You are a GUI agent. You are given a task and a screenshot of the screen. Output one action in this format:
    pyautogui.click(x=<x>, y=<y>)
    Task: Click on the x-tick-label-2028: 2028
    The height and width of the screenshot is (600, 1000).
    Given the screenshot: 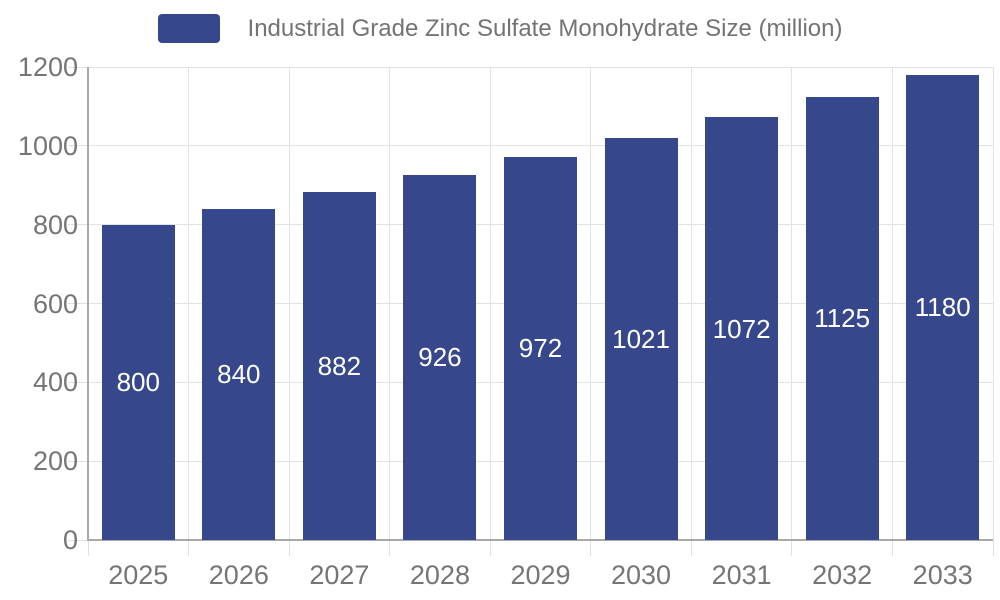 What is the action you would take?
    pyautogui.click(x=439, y=575)
    